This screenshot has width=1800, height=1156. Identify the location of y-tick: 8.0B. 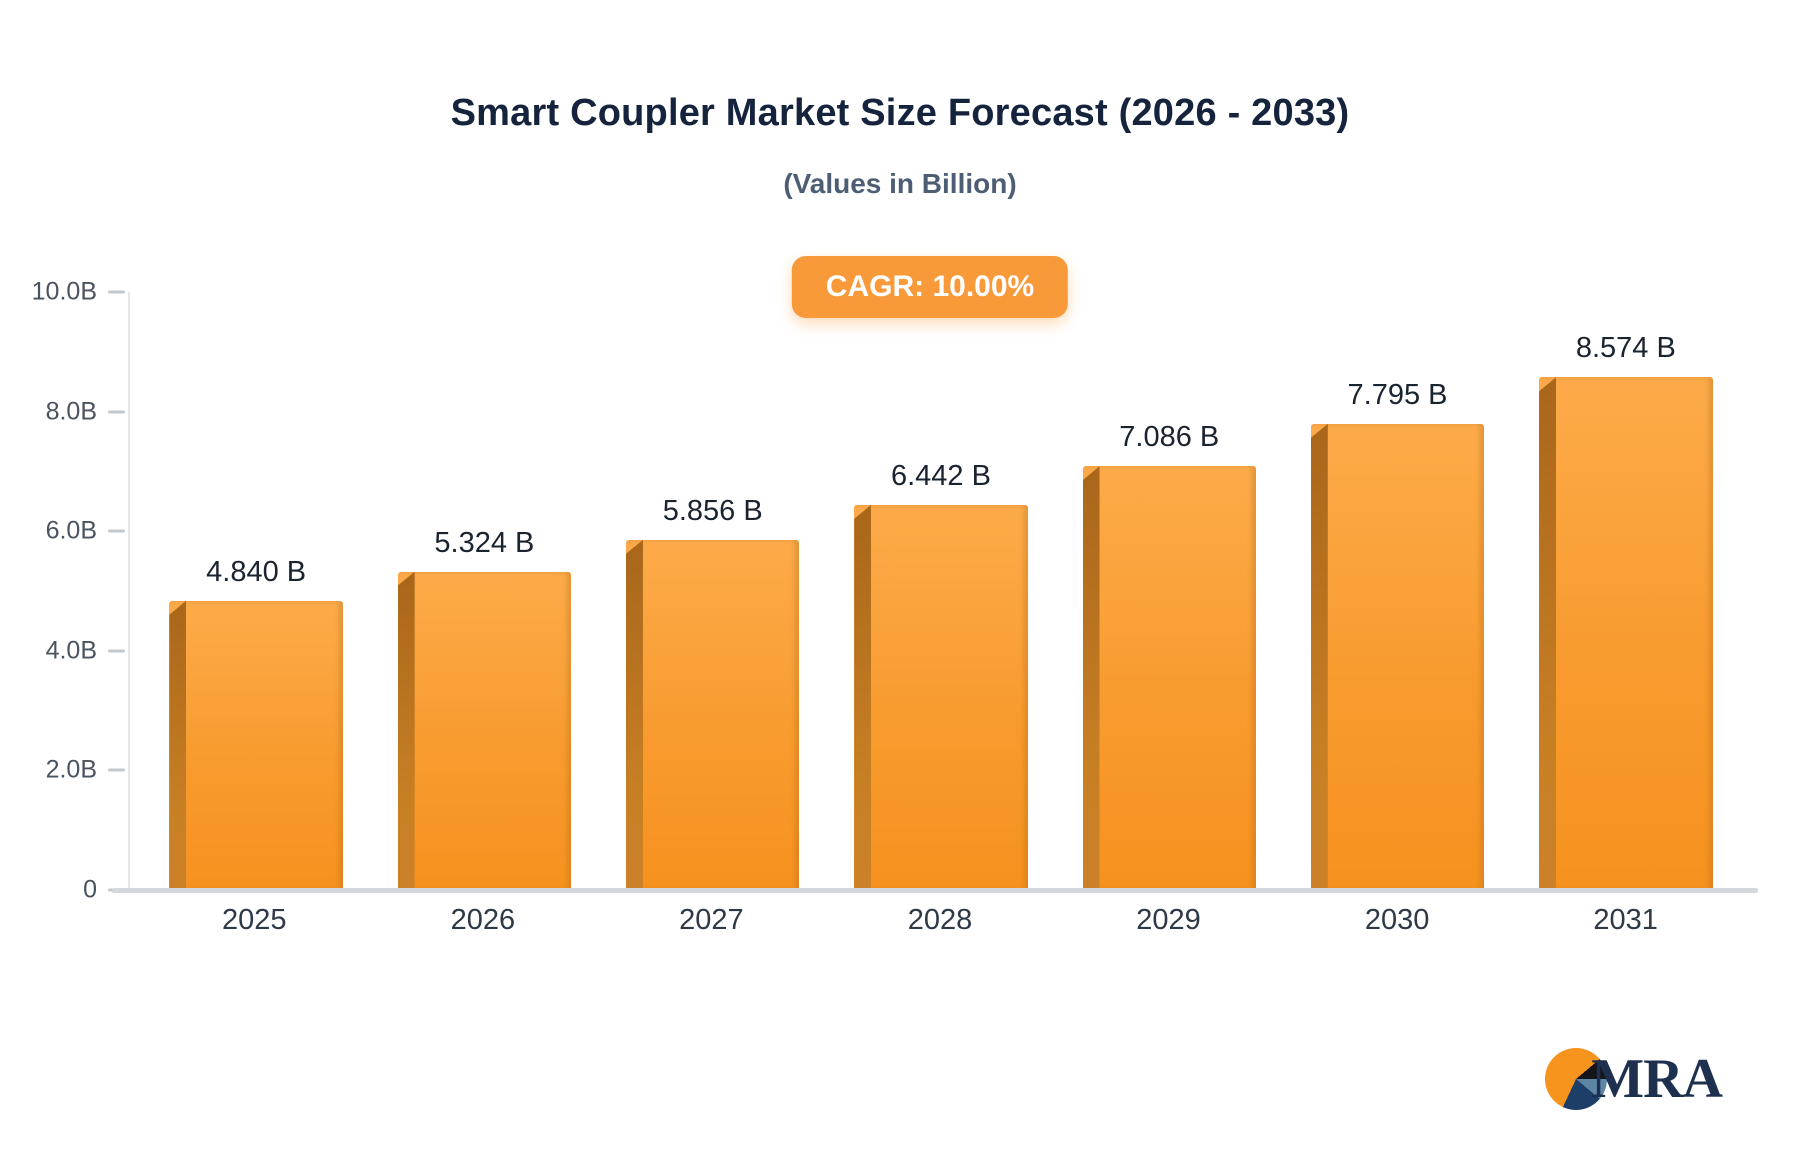
(70, 411).